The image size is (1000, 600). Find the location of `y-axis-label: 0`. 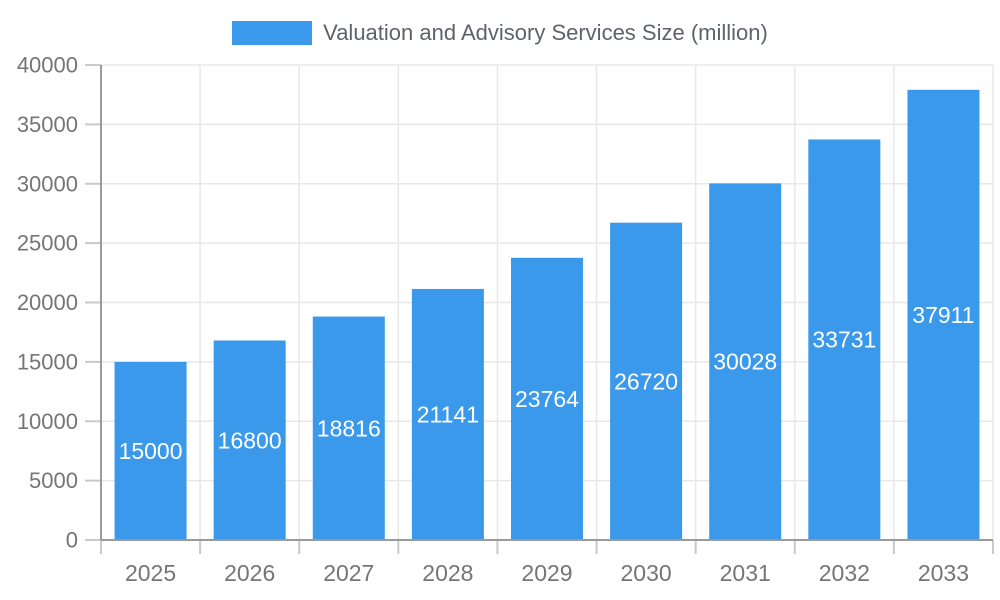

y-axis-label: 0 is located at coordinates (72, 540).